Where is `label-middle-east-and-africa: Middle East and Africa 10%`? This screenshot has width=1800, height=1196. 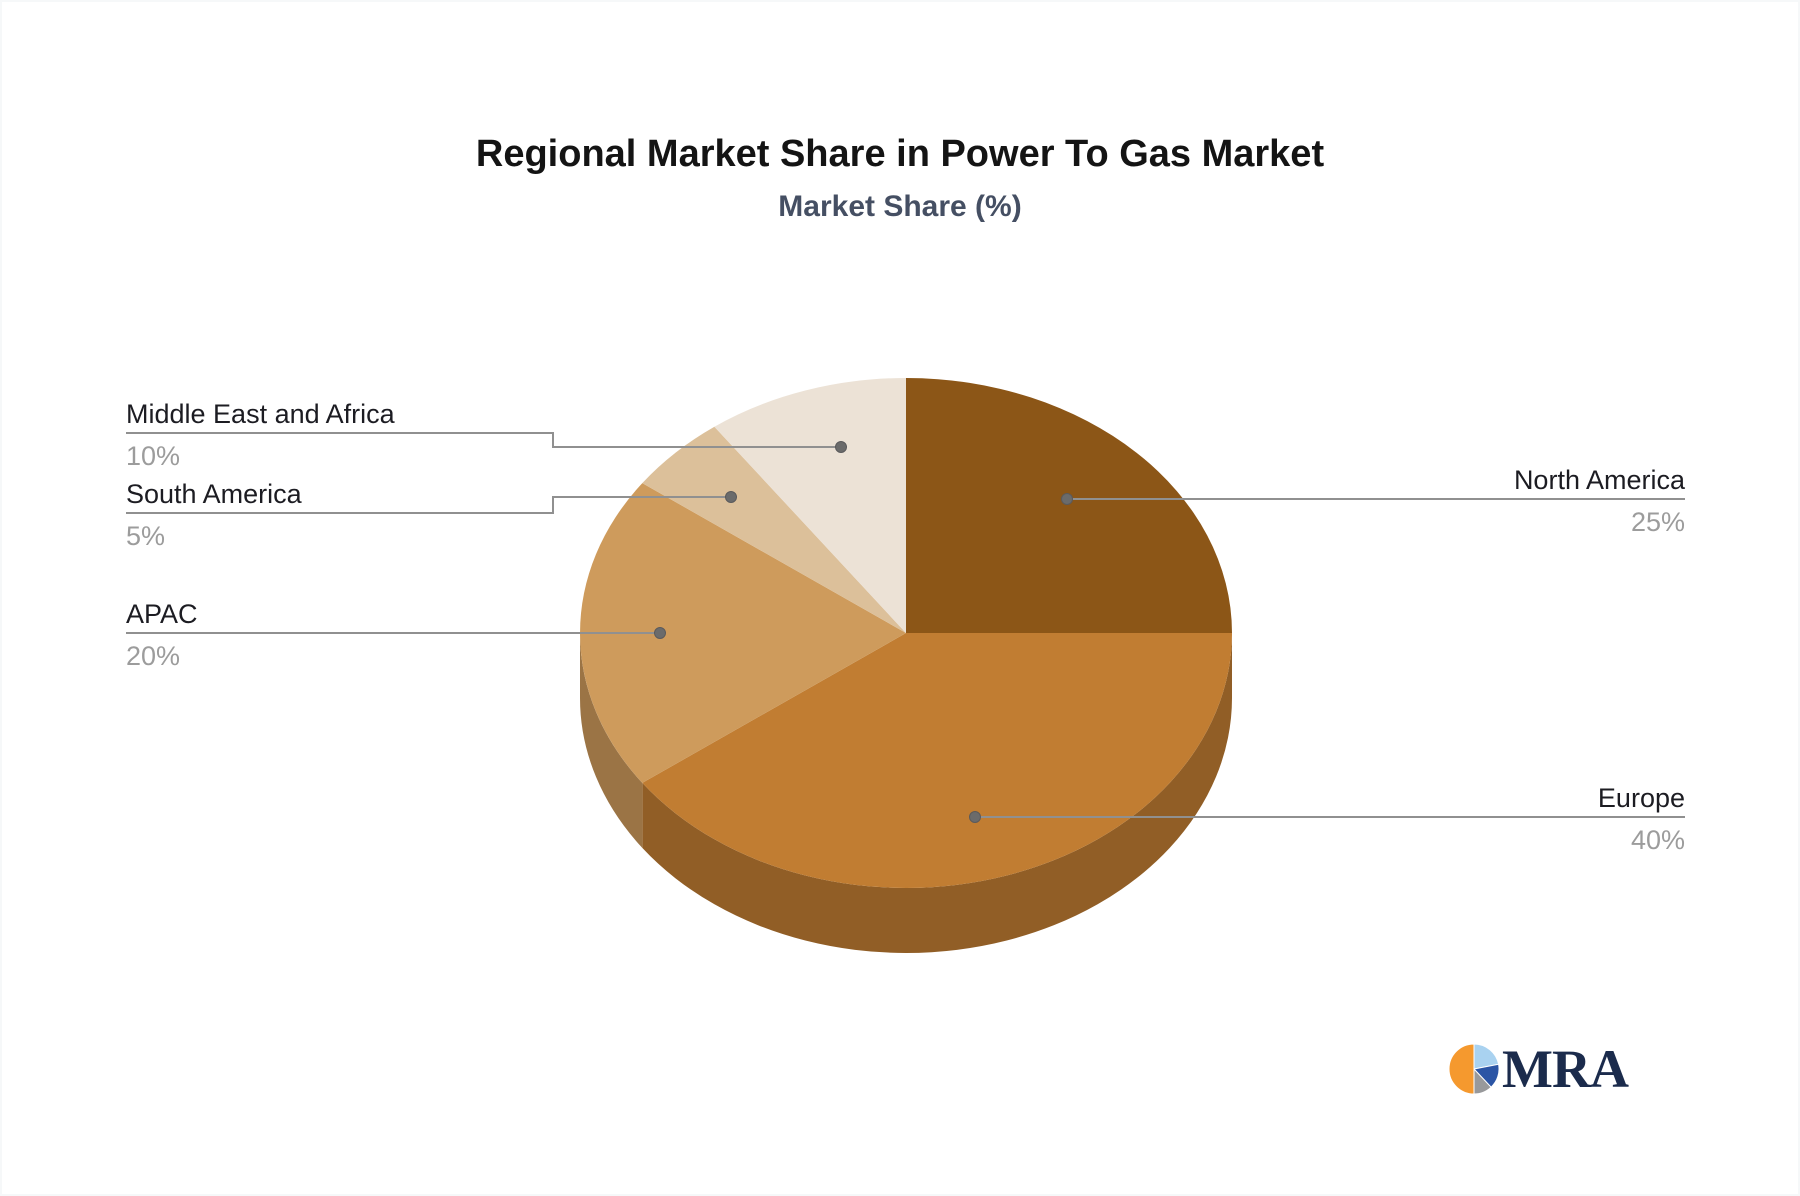 label-middle-east-and-africa: Middle East and Africa 10% is located at coordinates (260, 435).